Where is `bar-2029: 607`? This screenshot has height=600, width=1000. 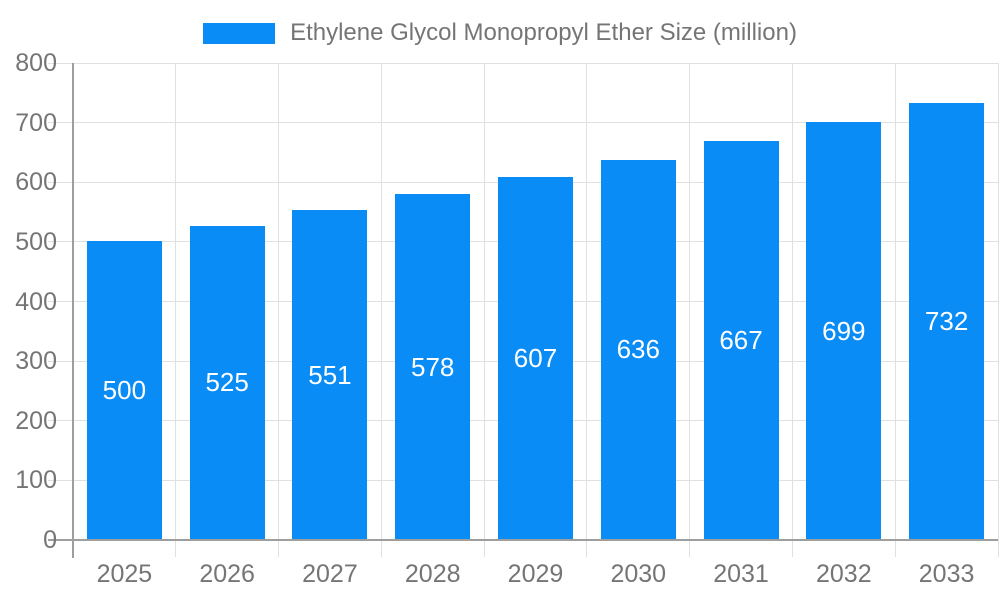
bar-2029: 607 is located at coordinates (535, 358).